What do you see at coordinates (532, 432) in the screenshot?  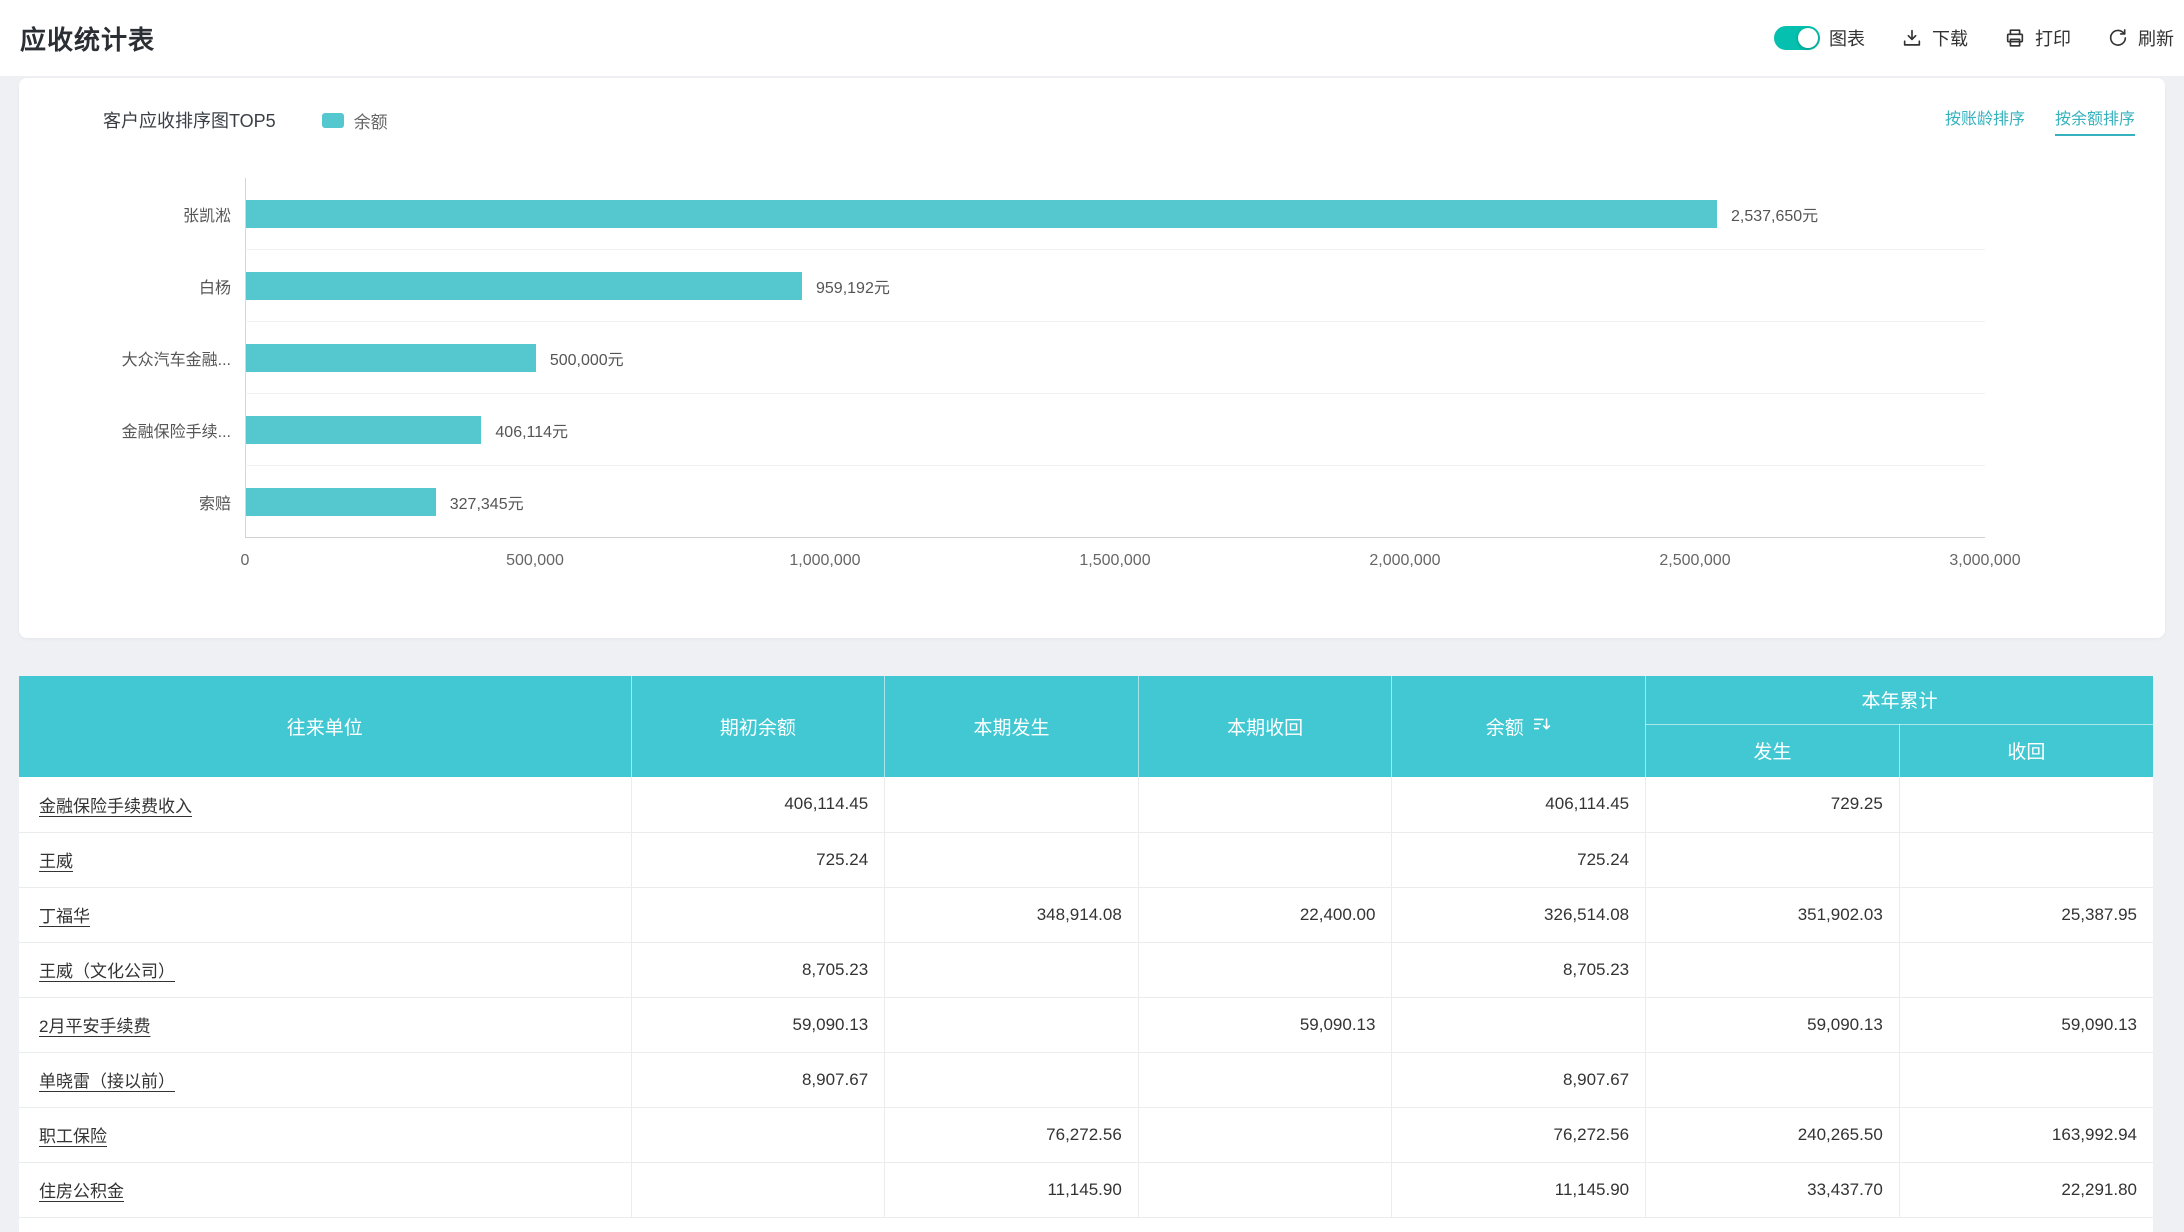 I see `bar-value-label: 406,114元` at bounding box center [532, 432].